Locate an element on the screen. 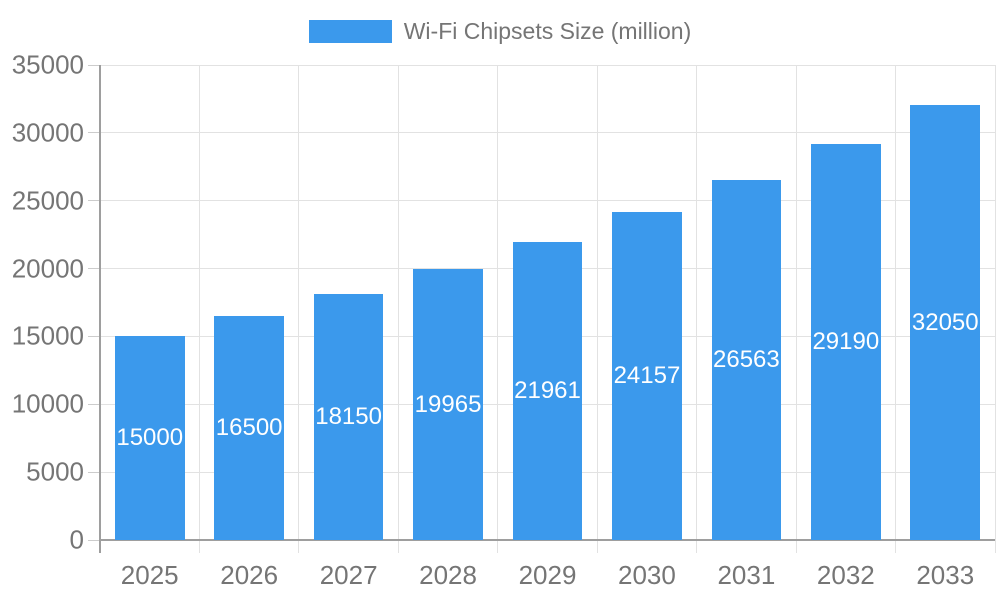 The height and width of the screenshot is (600, 1000). bar-2026 is located at coordinates (249, 428).